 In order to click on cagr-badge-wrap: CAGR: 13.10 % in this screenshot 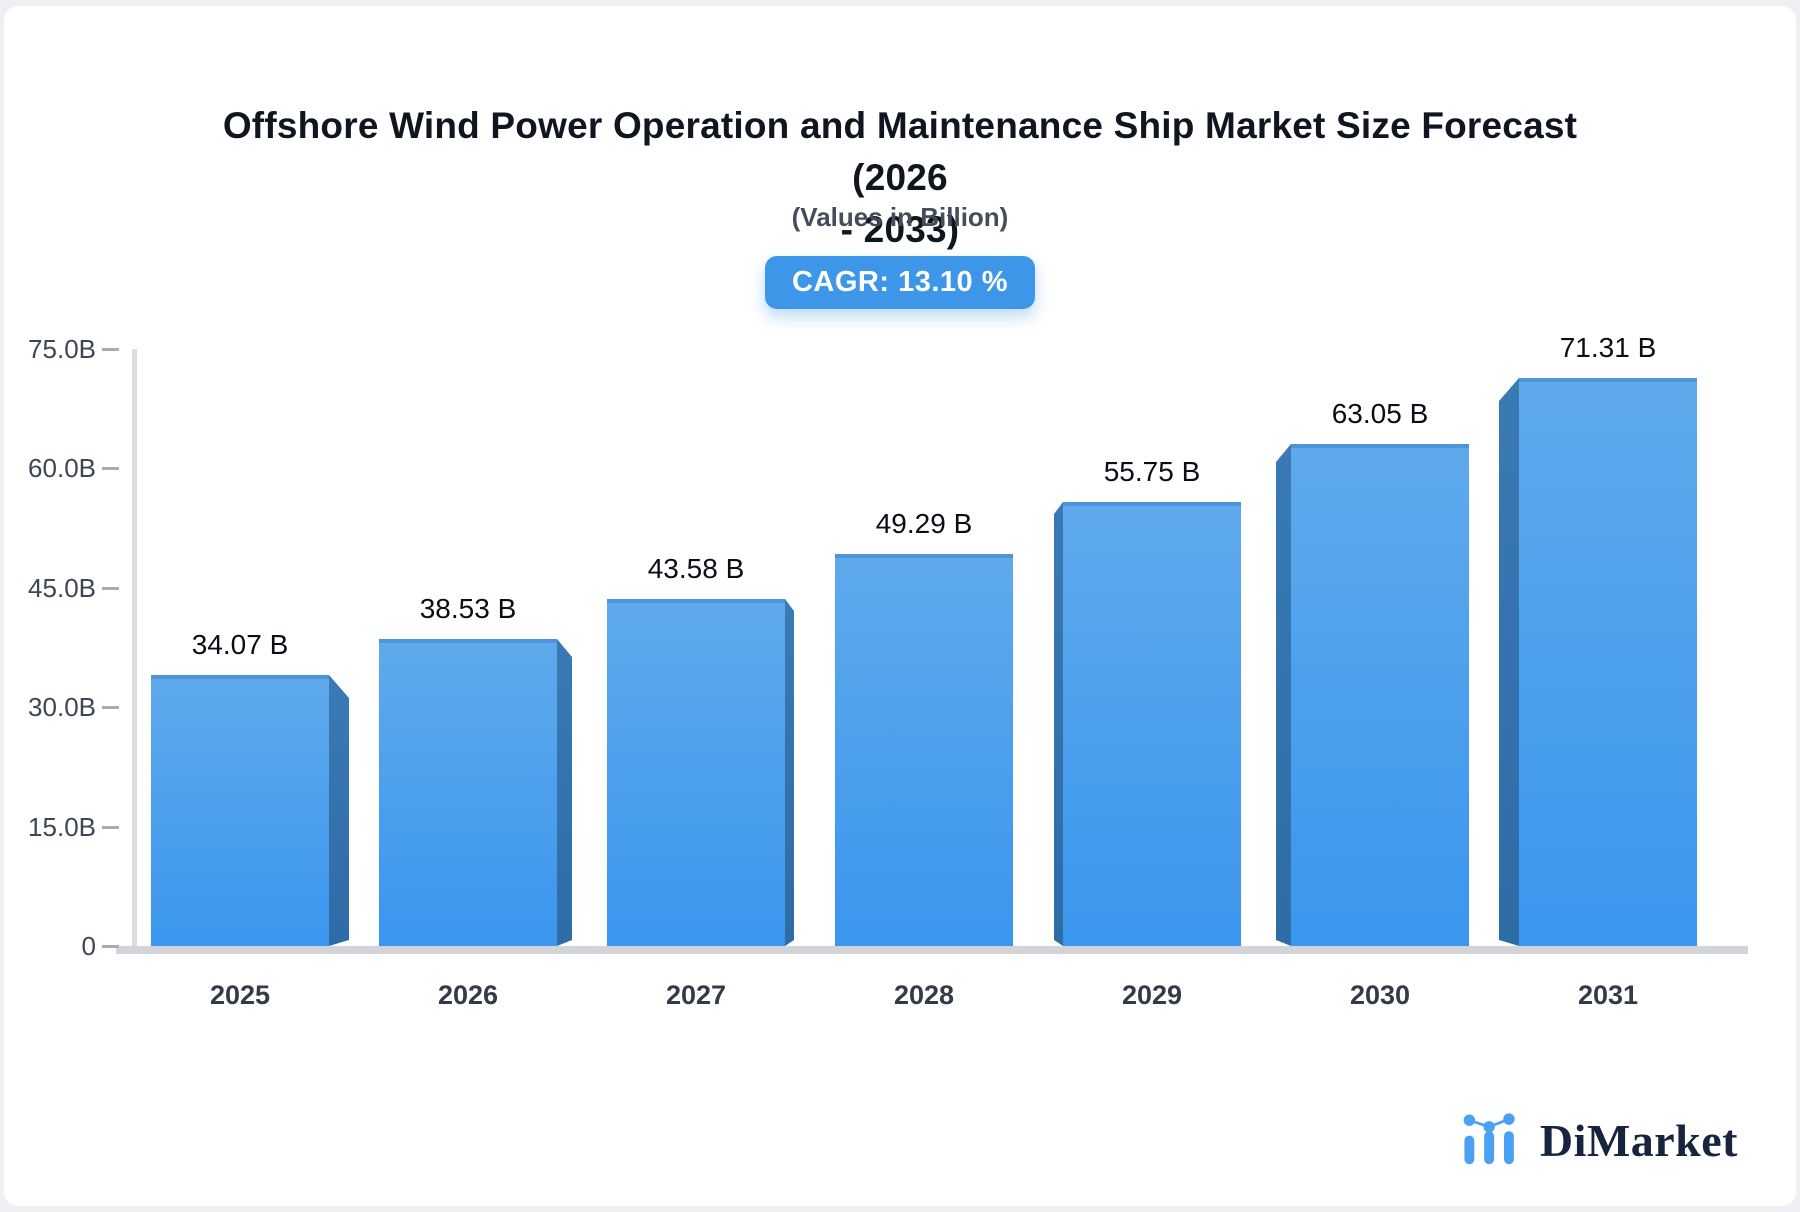, I will do `click(900, 282)`.